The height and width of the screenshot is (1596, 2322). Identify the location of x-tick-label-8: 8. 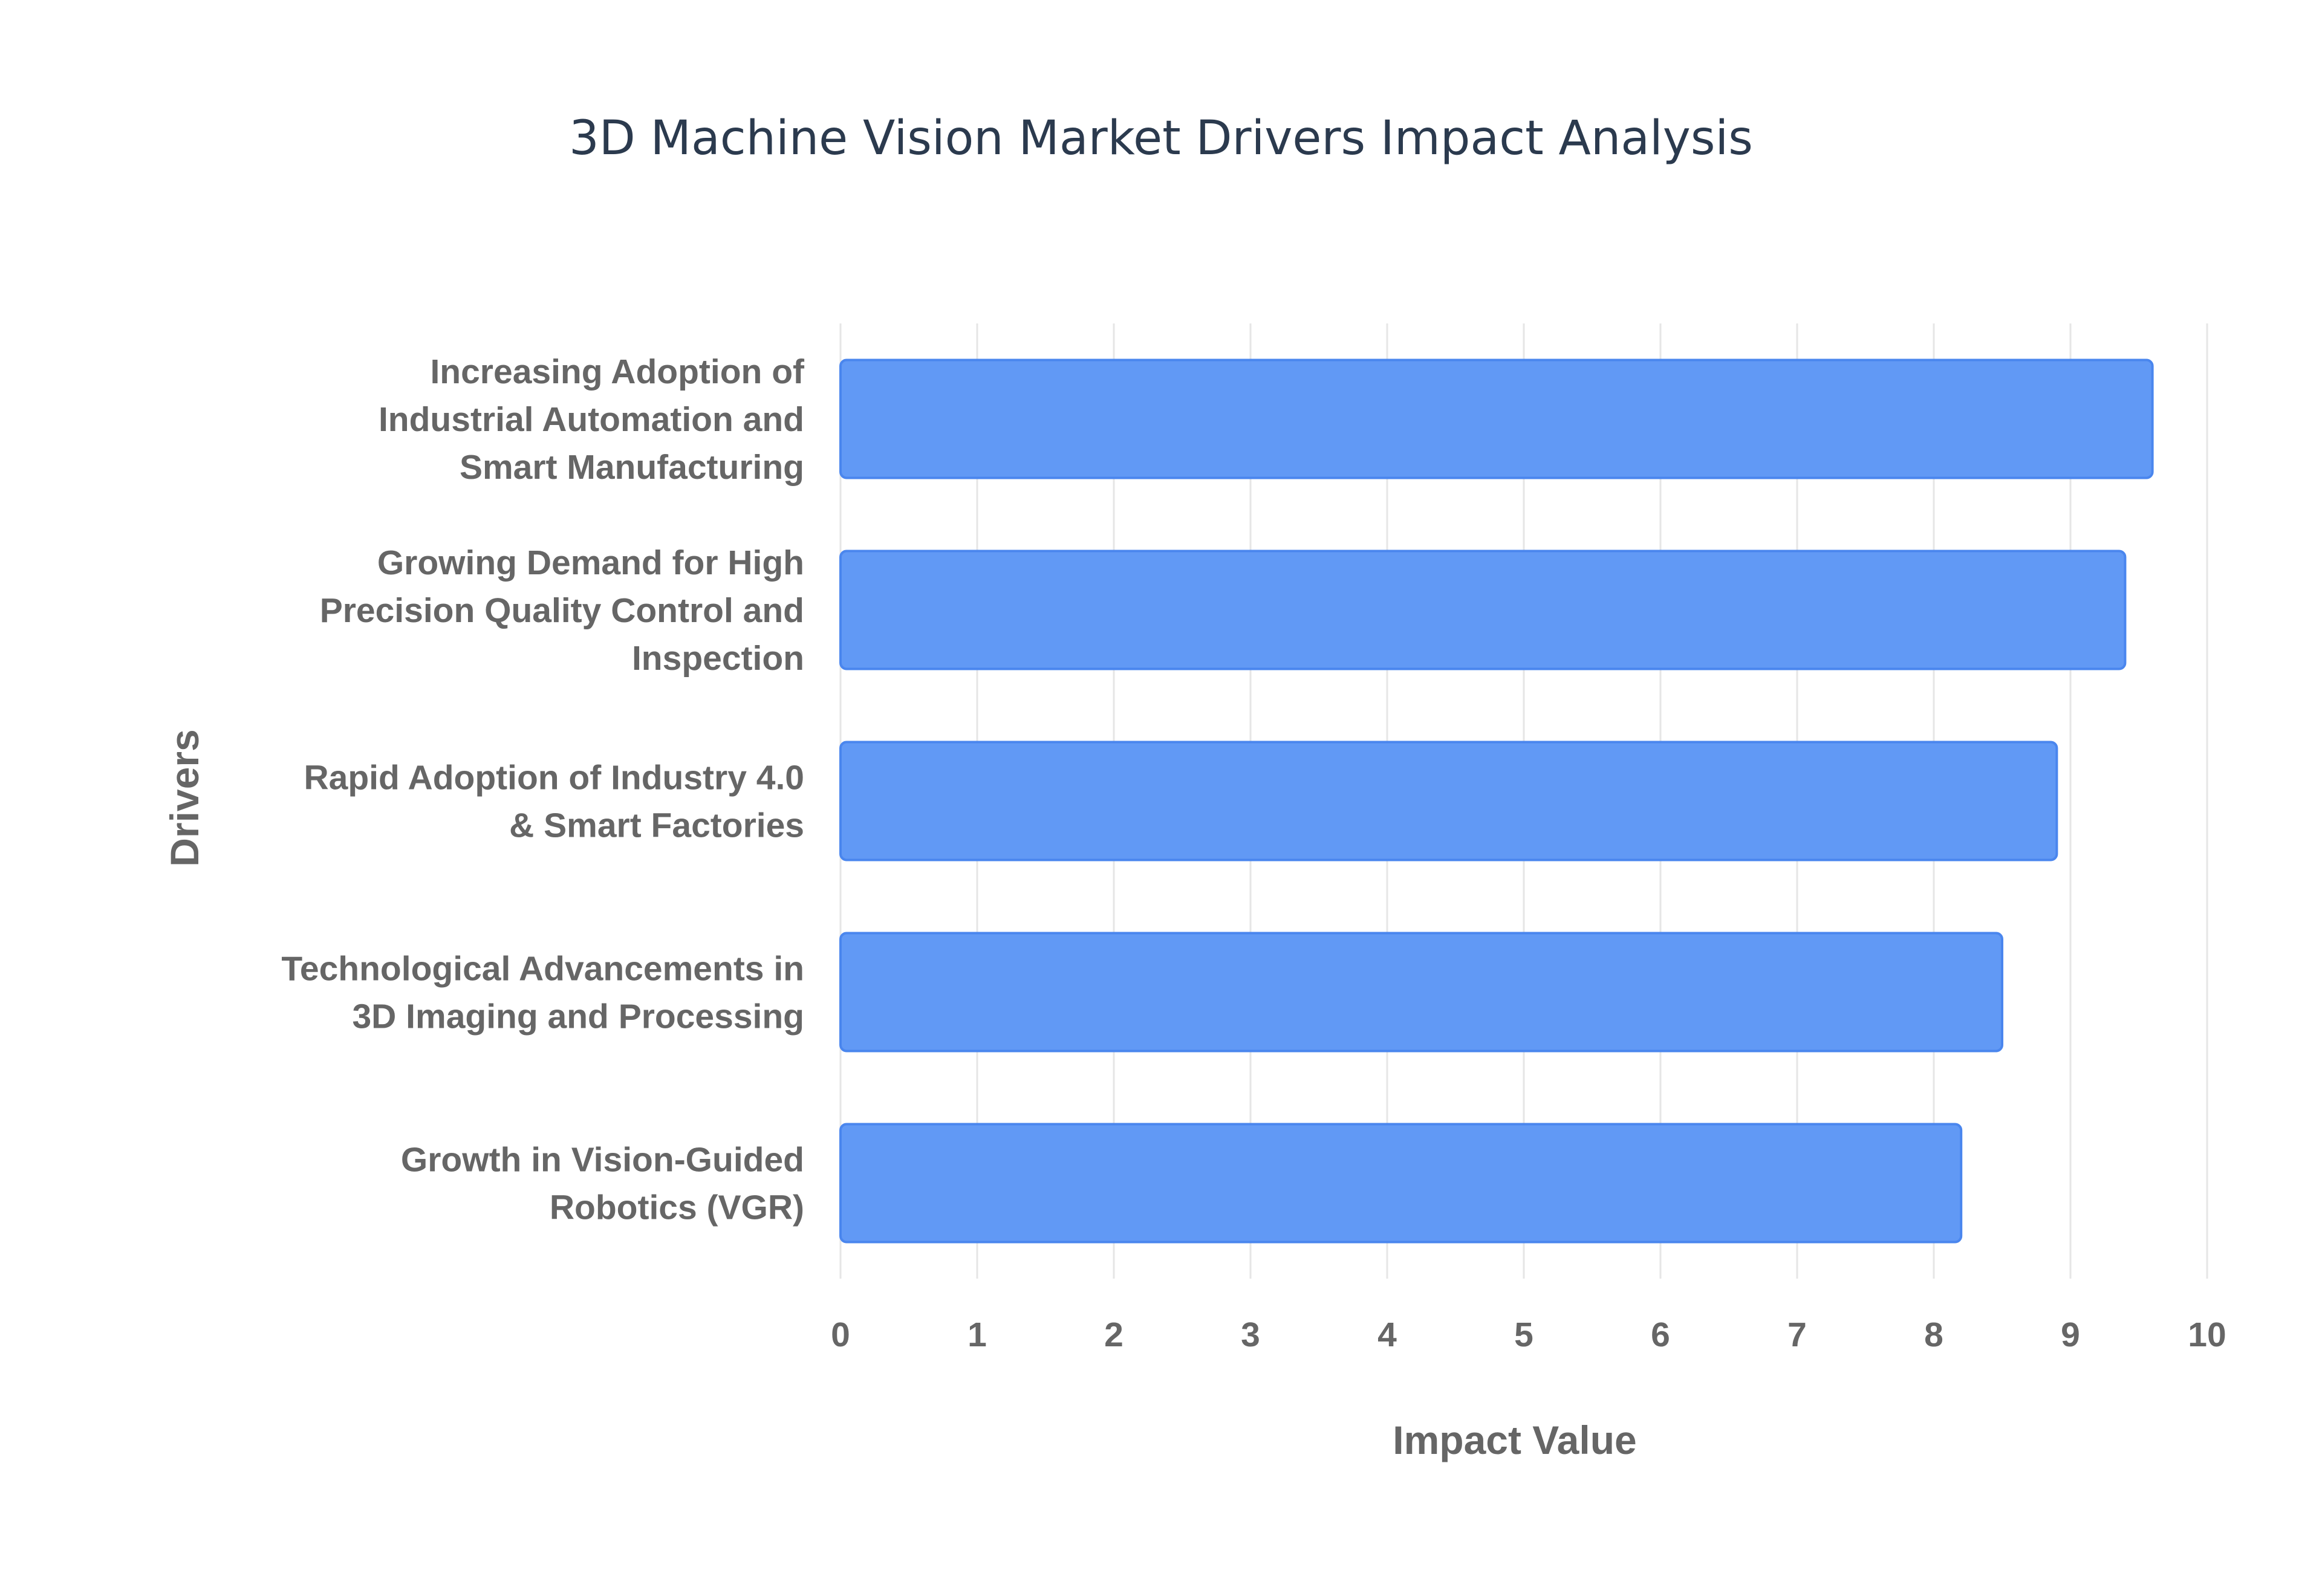
(1933, 1334).